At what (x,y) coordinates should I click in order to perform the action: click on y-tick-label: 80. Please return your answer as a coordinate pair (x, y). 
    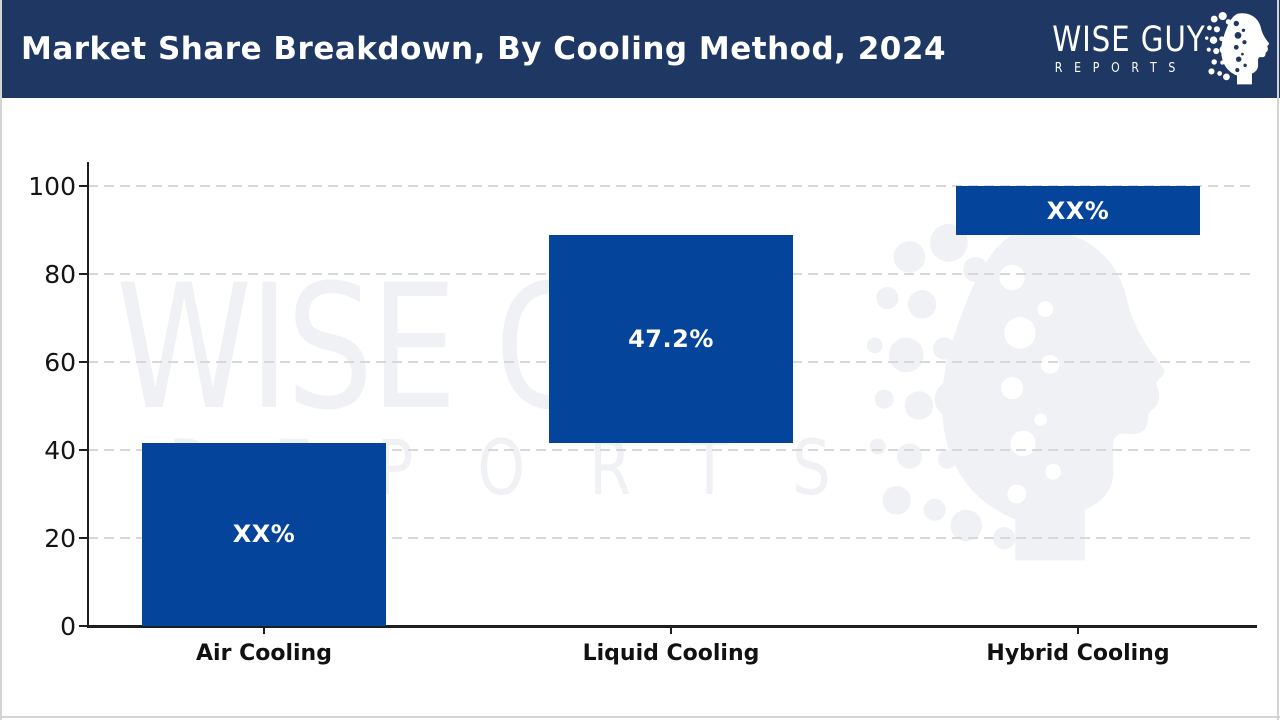
    Looking at the image, I should click on (60, 274).